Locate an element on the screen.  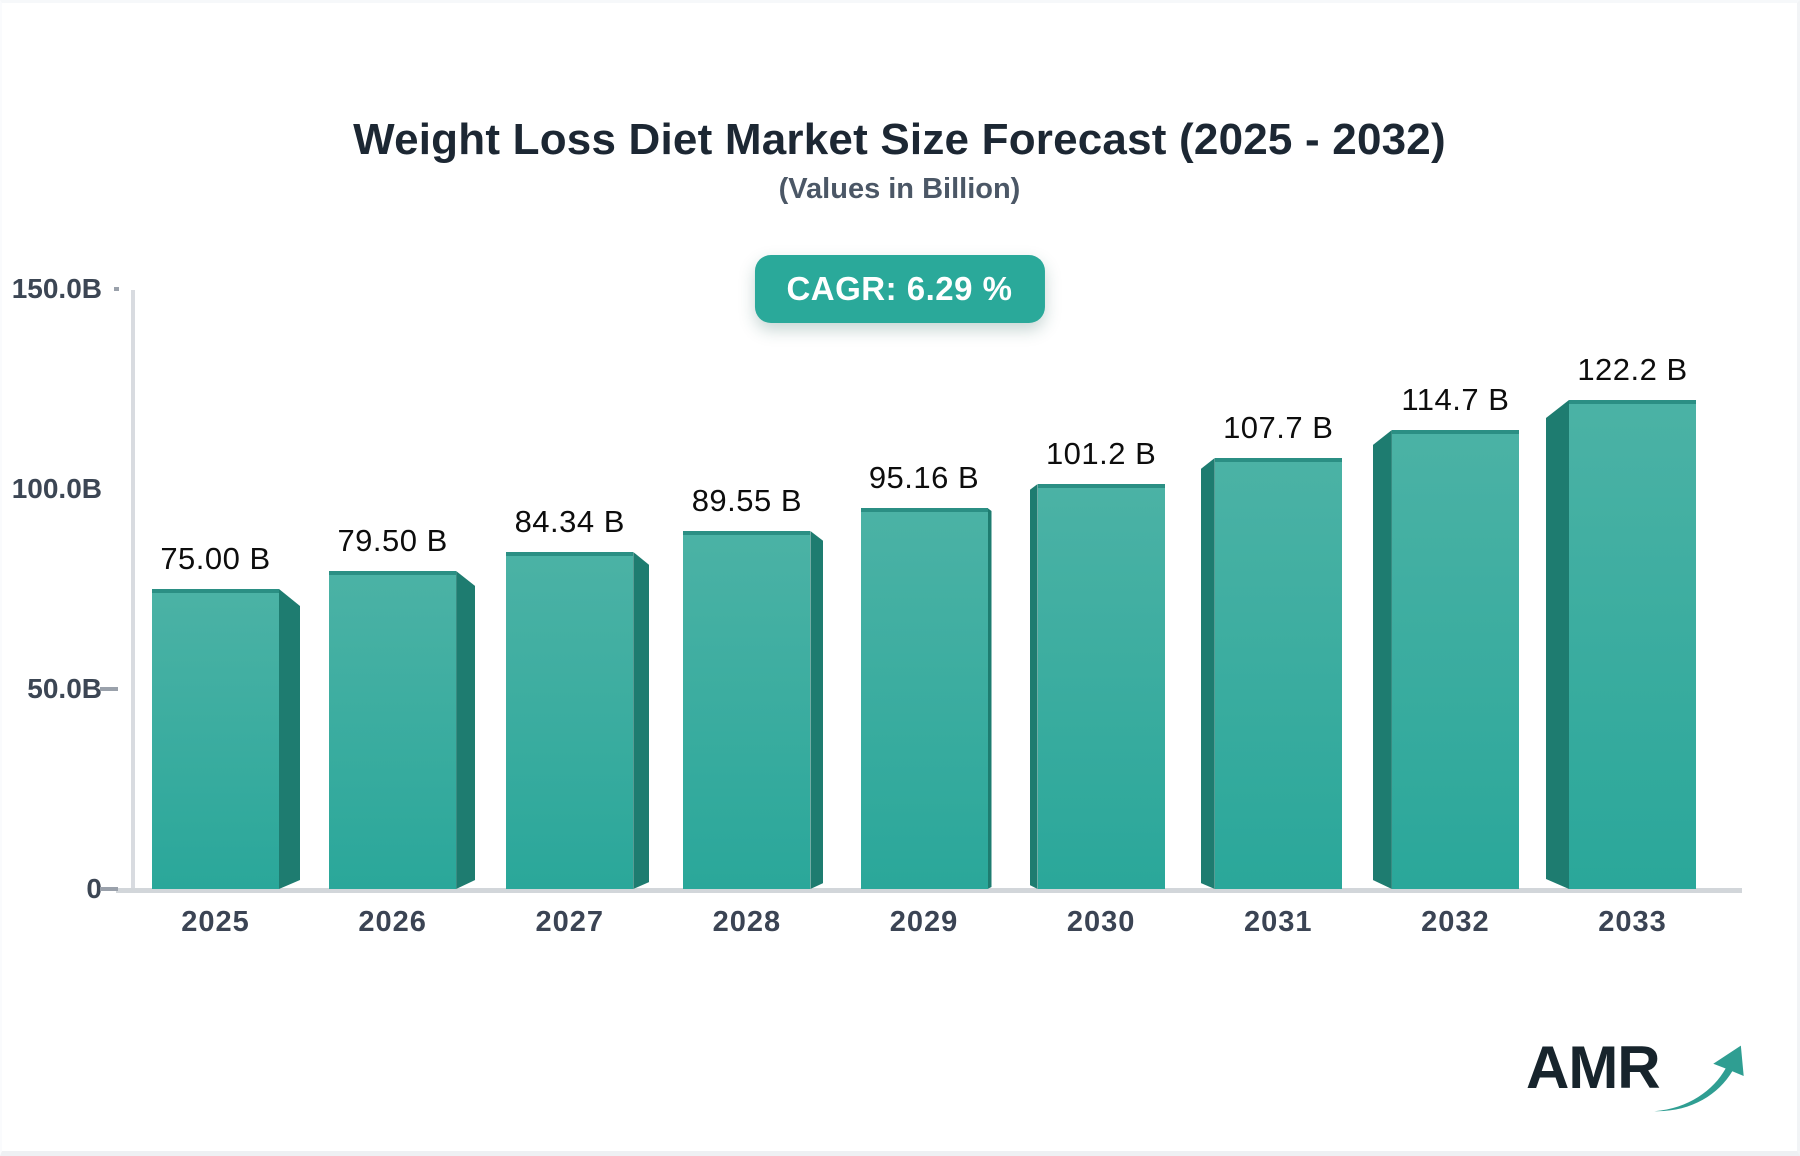
x-axis-baseline is located at coordinates (929, 890).